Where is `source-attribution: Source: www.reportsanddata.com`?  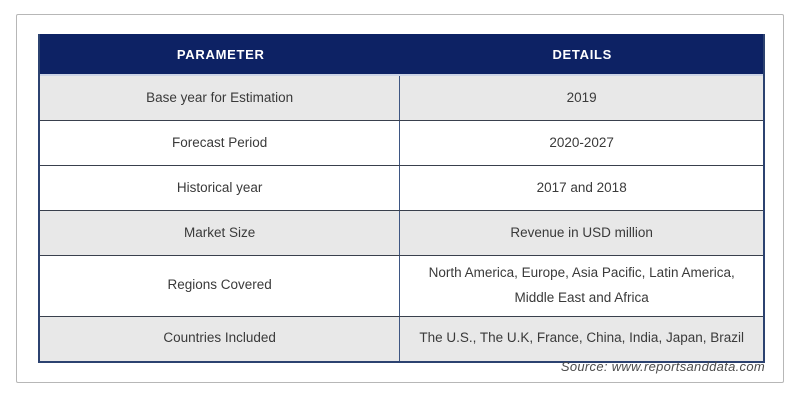
source-attribution: Source: www.reportsanddata.com is located at coordinates (662, 366).